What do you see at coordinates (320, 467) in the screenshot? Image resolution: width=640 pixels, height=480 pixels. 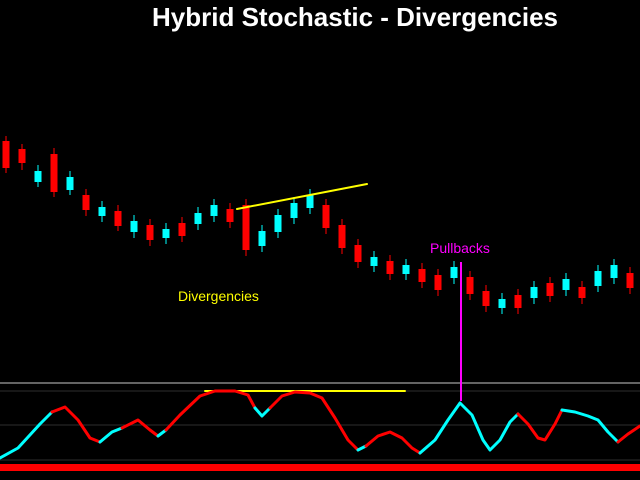 I see `oscillator-zero-band` at bounding box center [320, 467].